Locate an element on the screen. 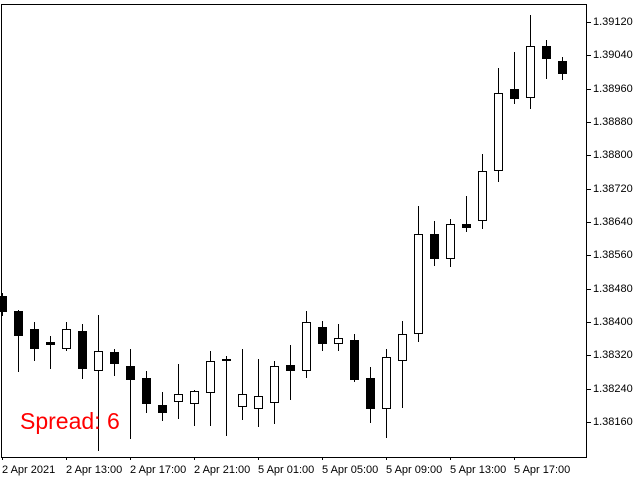 Image resolution: width=640 pixels, height=480 pixels. price-axis-label: 1.39120 is located at coordinates (613, 21).